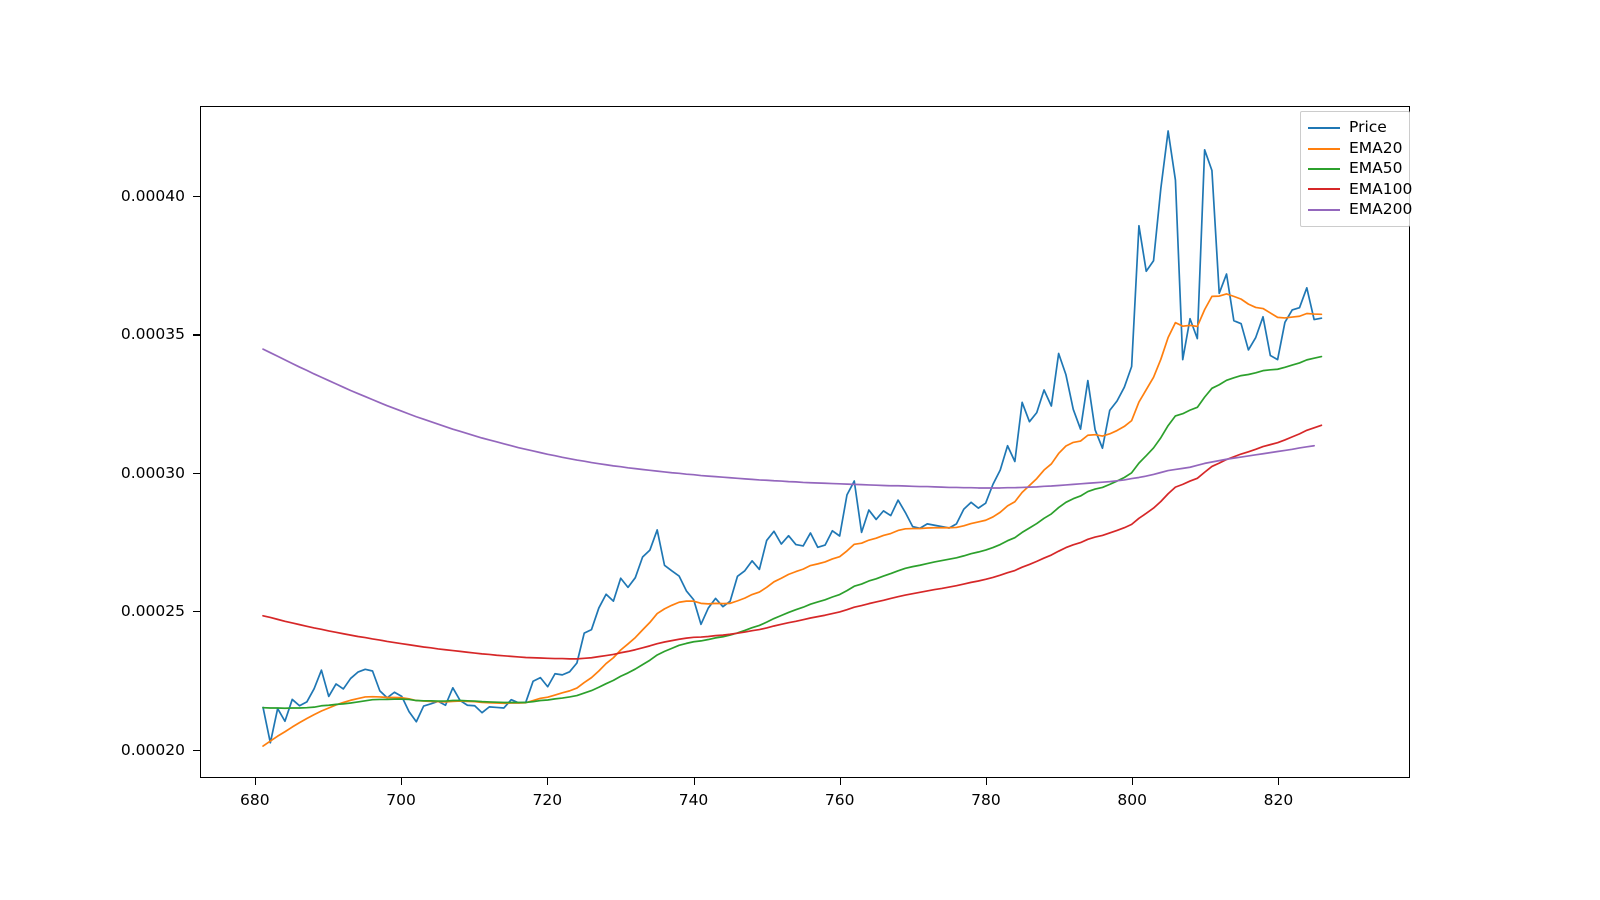 The width and height of the screenshot is (1600, 900). I want to click on x-tick-label: 820, so click(1278, 800).